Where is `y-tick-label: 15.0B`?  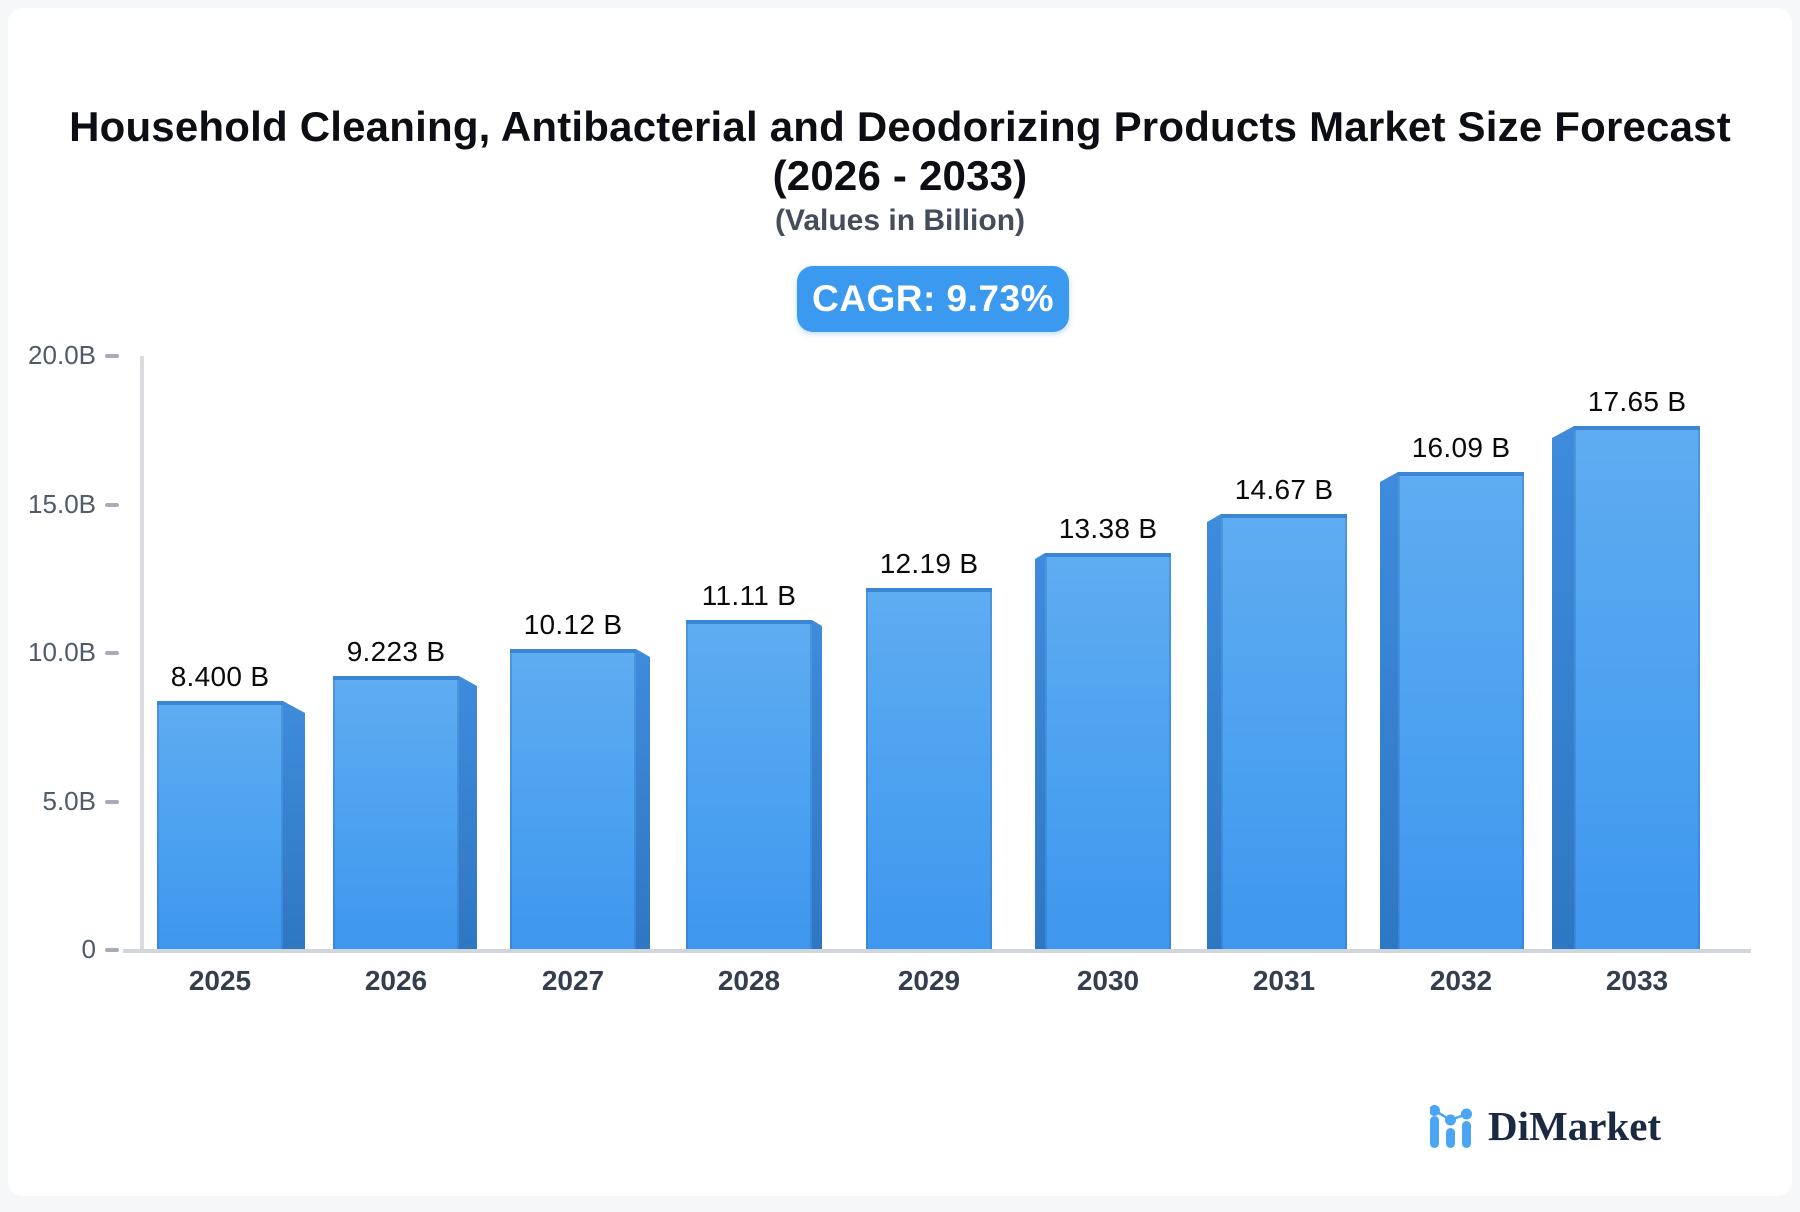
y-tick-label: 15.0B is located at coordinates (62, 503).